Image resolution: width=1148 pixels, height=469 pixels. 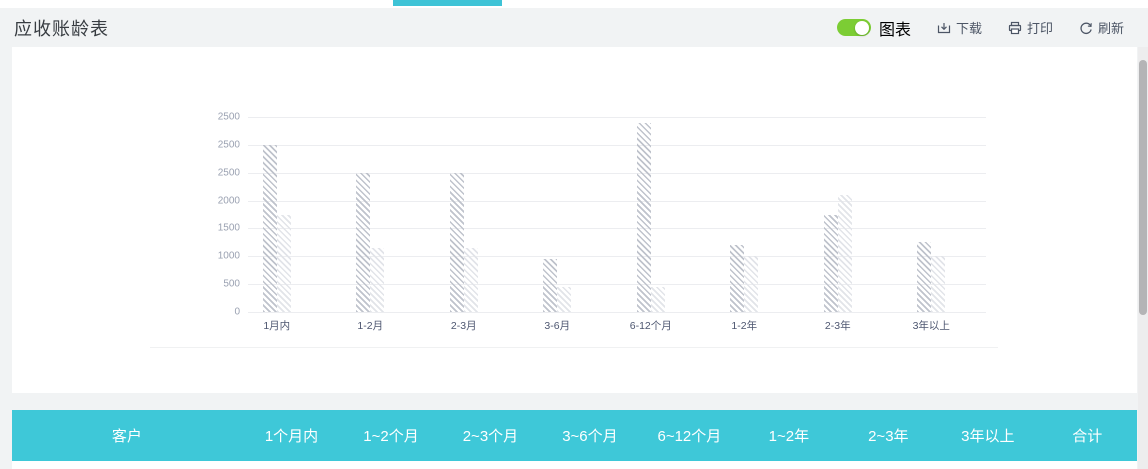 I want to click on top-accent-bar, so click(x=447, y=3).